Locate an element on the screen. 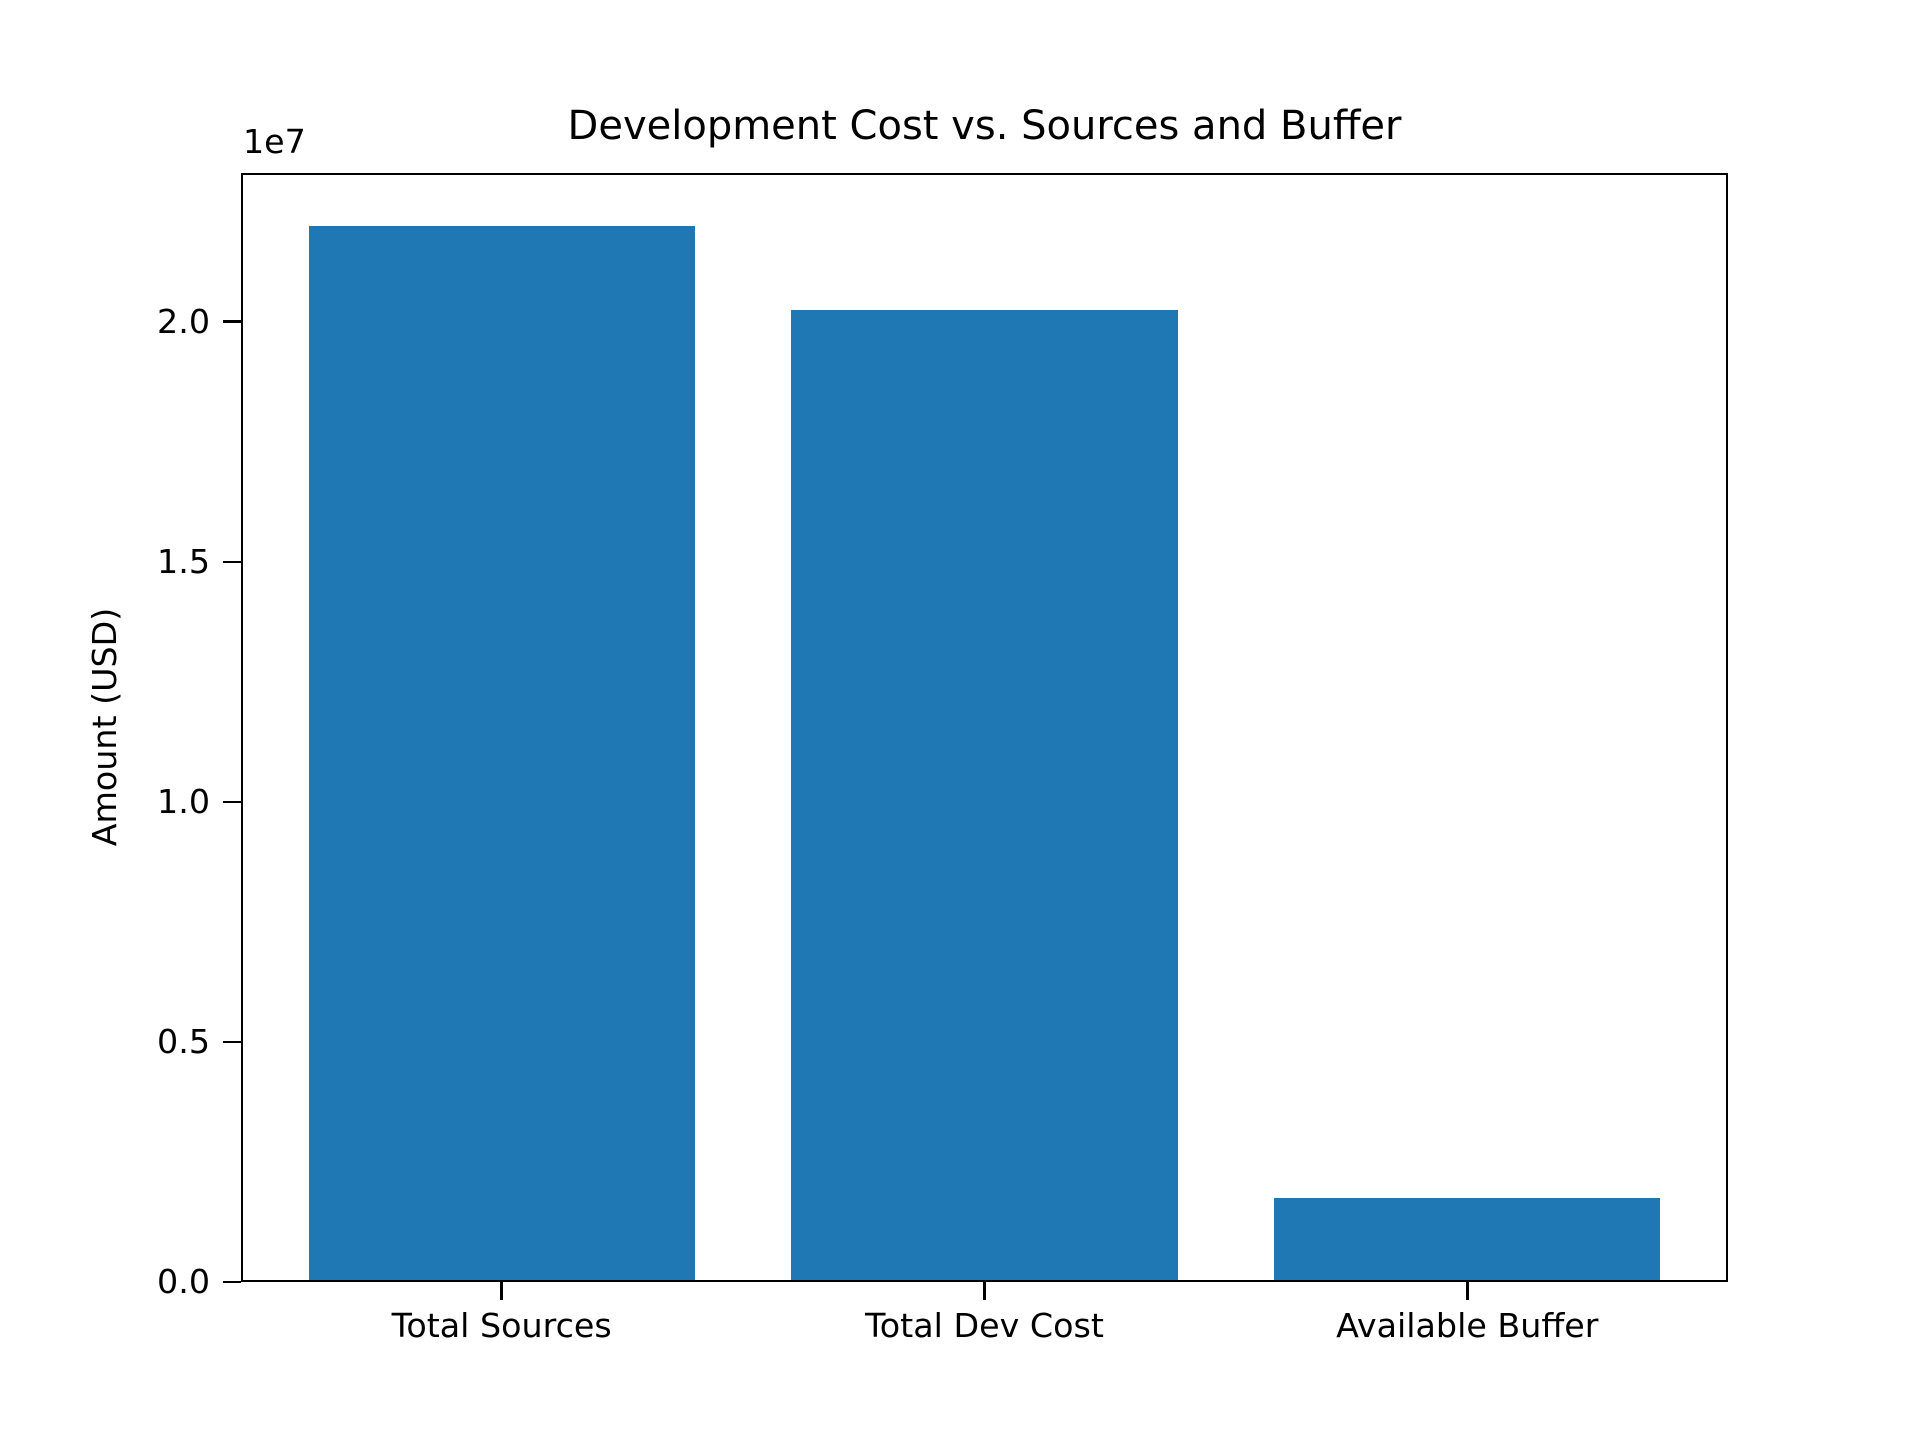 The height and width of the screenshot is (1440, 1920). x-tick-label-total-dev-cost: Total Dev Cost is located at coordinates (984, 1325).